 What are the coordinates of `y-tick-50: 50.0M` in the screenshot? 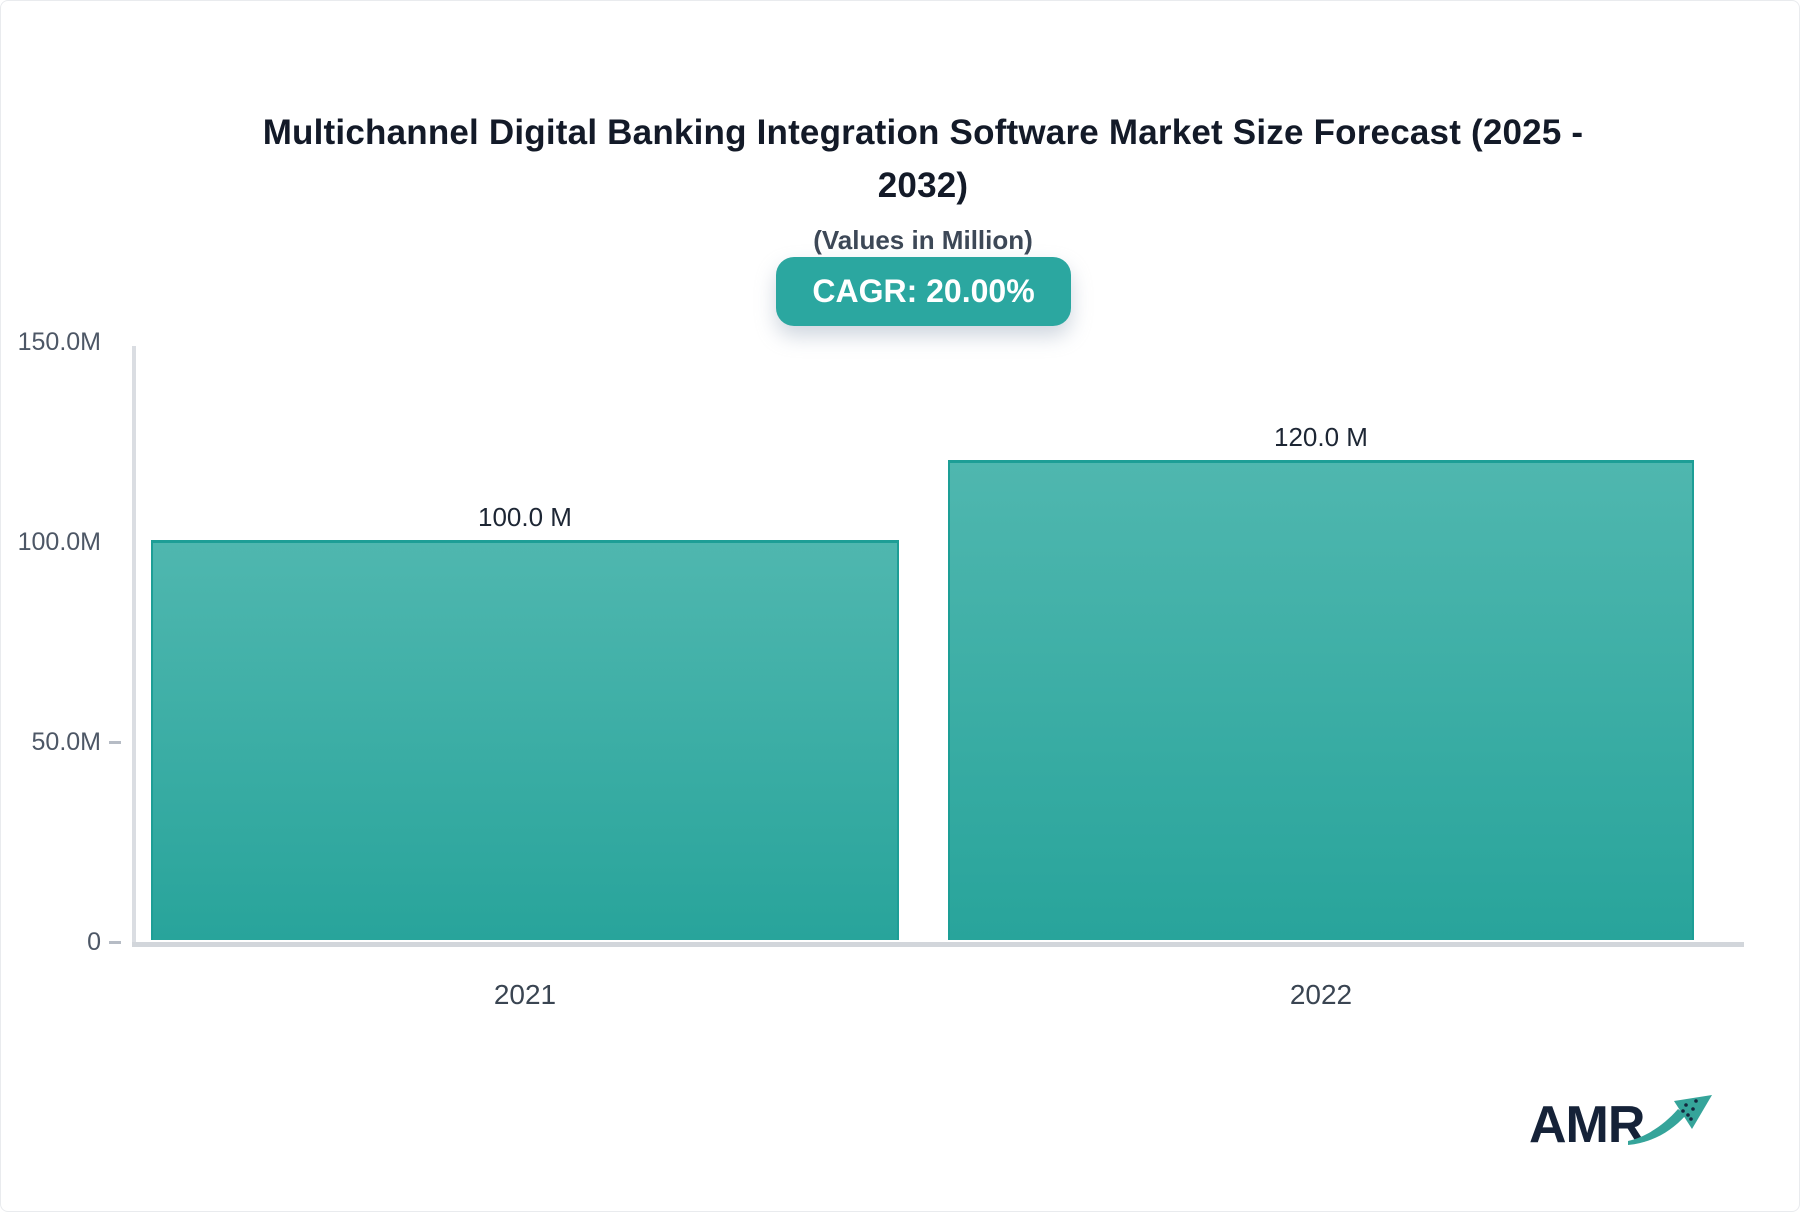 It's located at (62, 742).